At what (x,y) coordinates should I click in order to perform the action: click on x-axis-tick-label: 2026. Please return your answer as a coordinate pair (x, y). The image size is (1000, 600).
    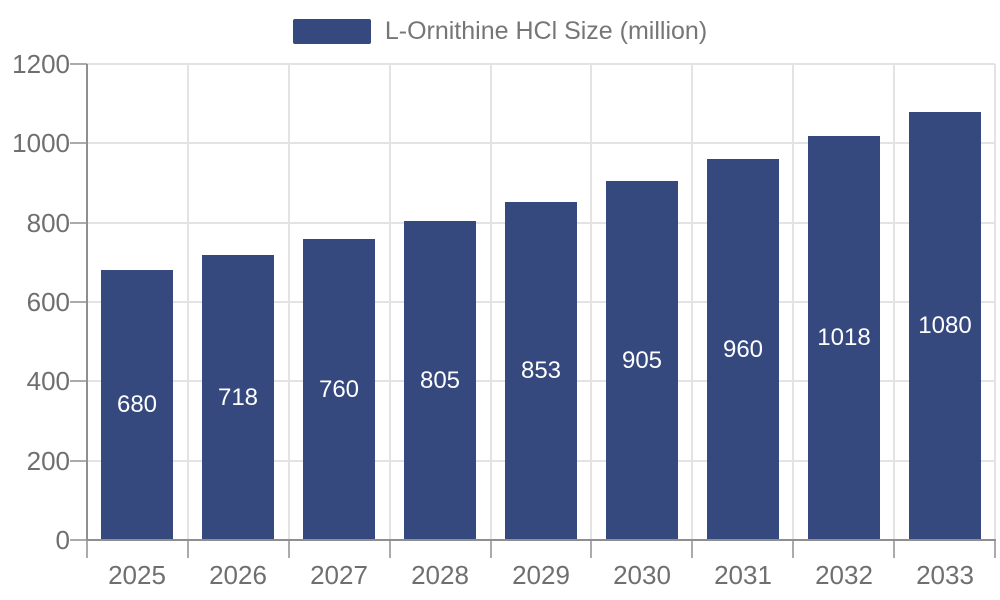
    Looking at the image, I should click on (238, 575).